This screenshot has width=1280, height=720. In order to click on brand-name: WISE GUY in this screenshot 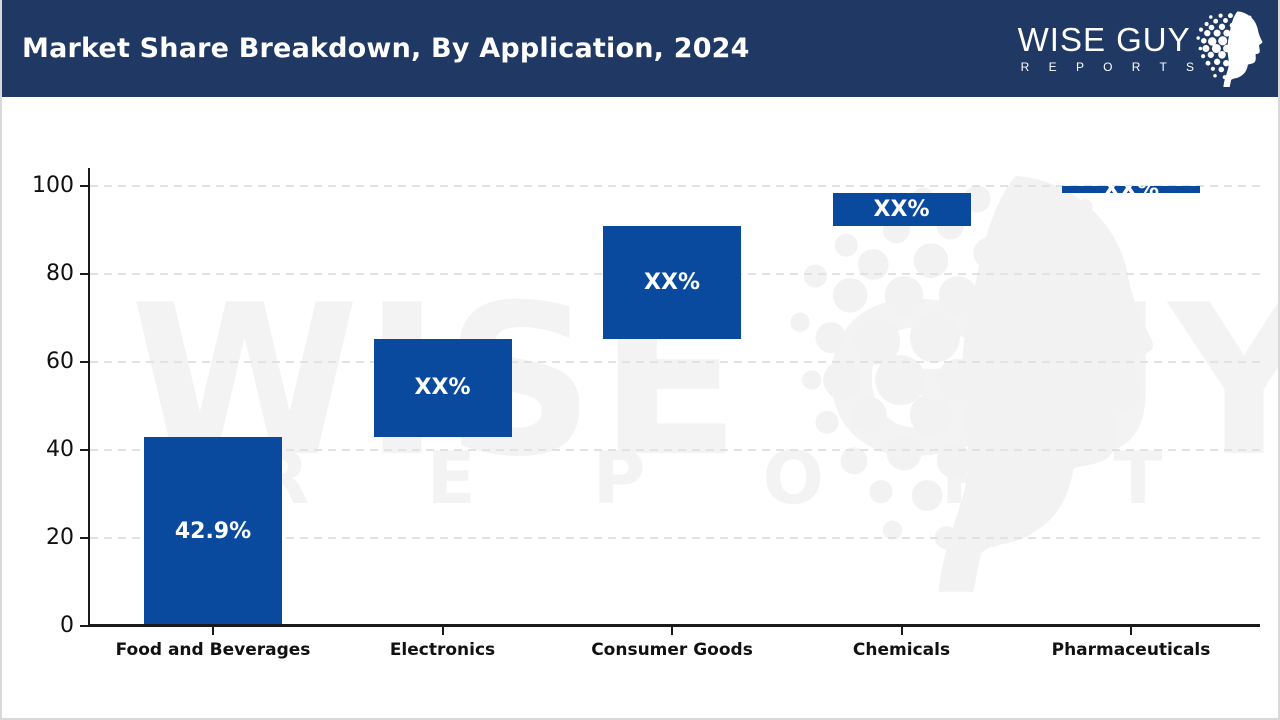, I will do `click(1104, 39)`.